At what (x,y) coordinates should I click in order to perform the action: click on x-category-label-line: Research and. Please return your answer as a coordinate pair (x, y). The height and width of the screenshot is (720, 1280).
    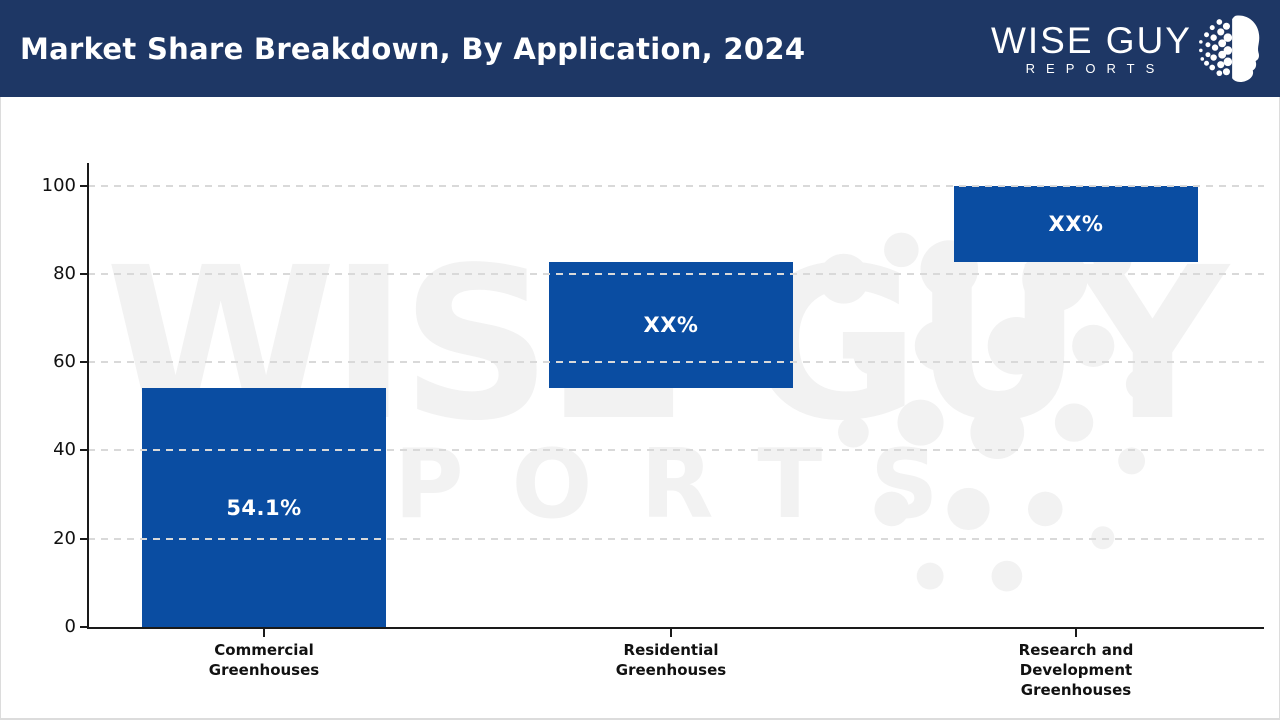
    Looking at the image, I should click on (1076, 650).